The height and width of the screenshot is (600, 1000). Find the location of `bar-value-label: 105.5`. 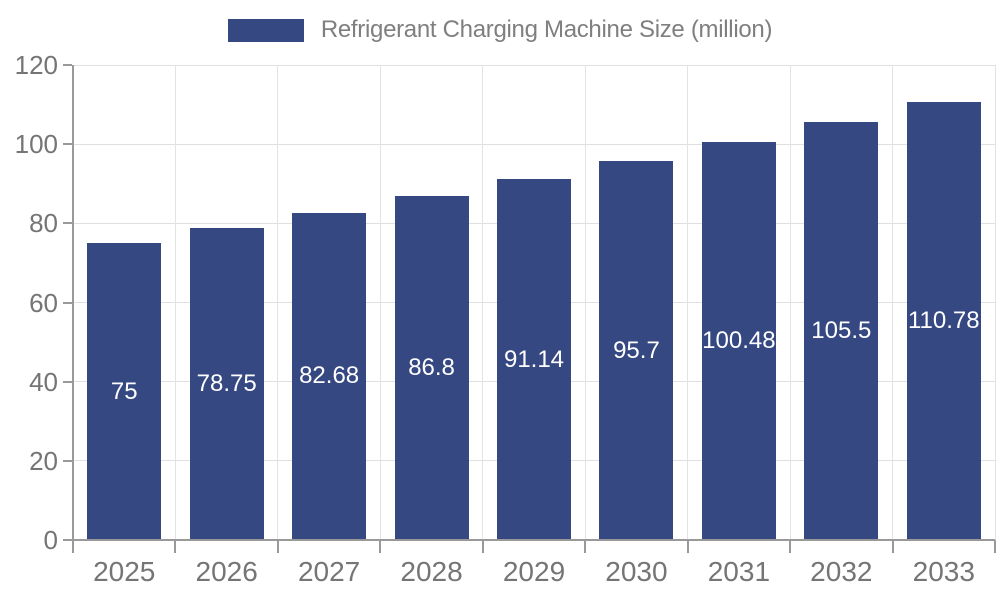

bar-value-label: 105.5 is located at coordinates (841, 331).